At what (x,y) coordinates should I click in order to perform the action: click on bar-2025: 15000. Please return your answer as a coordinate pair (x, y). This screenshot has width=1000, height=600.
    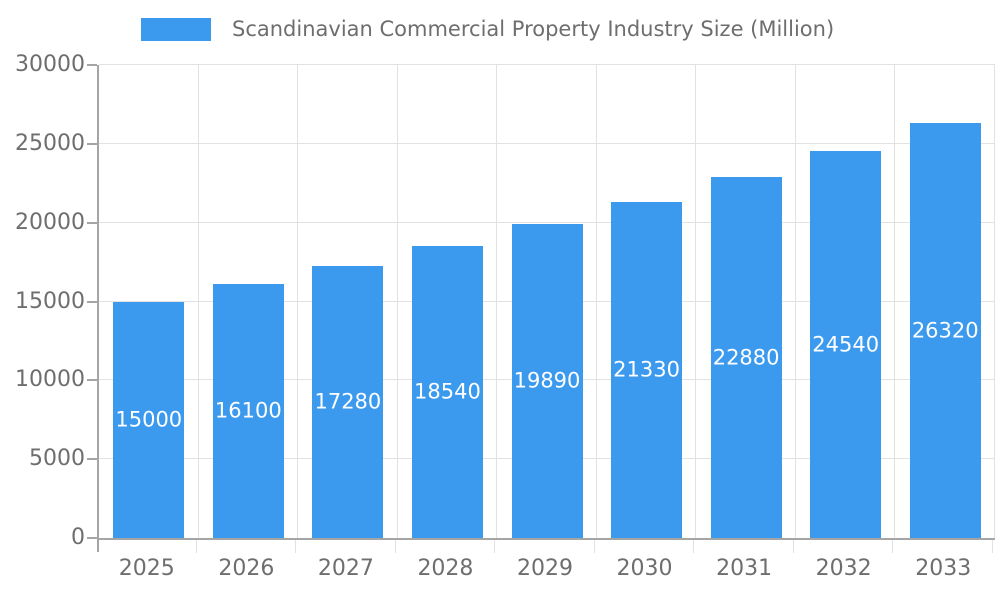
    Looking at the image, I should click on (149, 419).